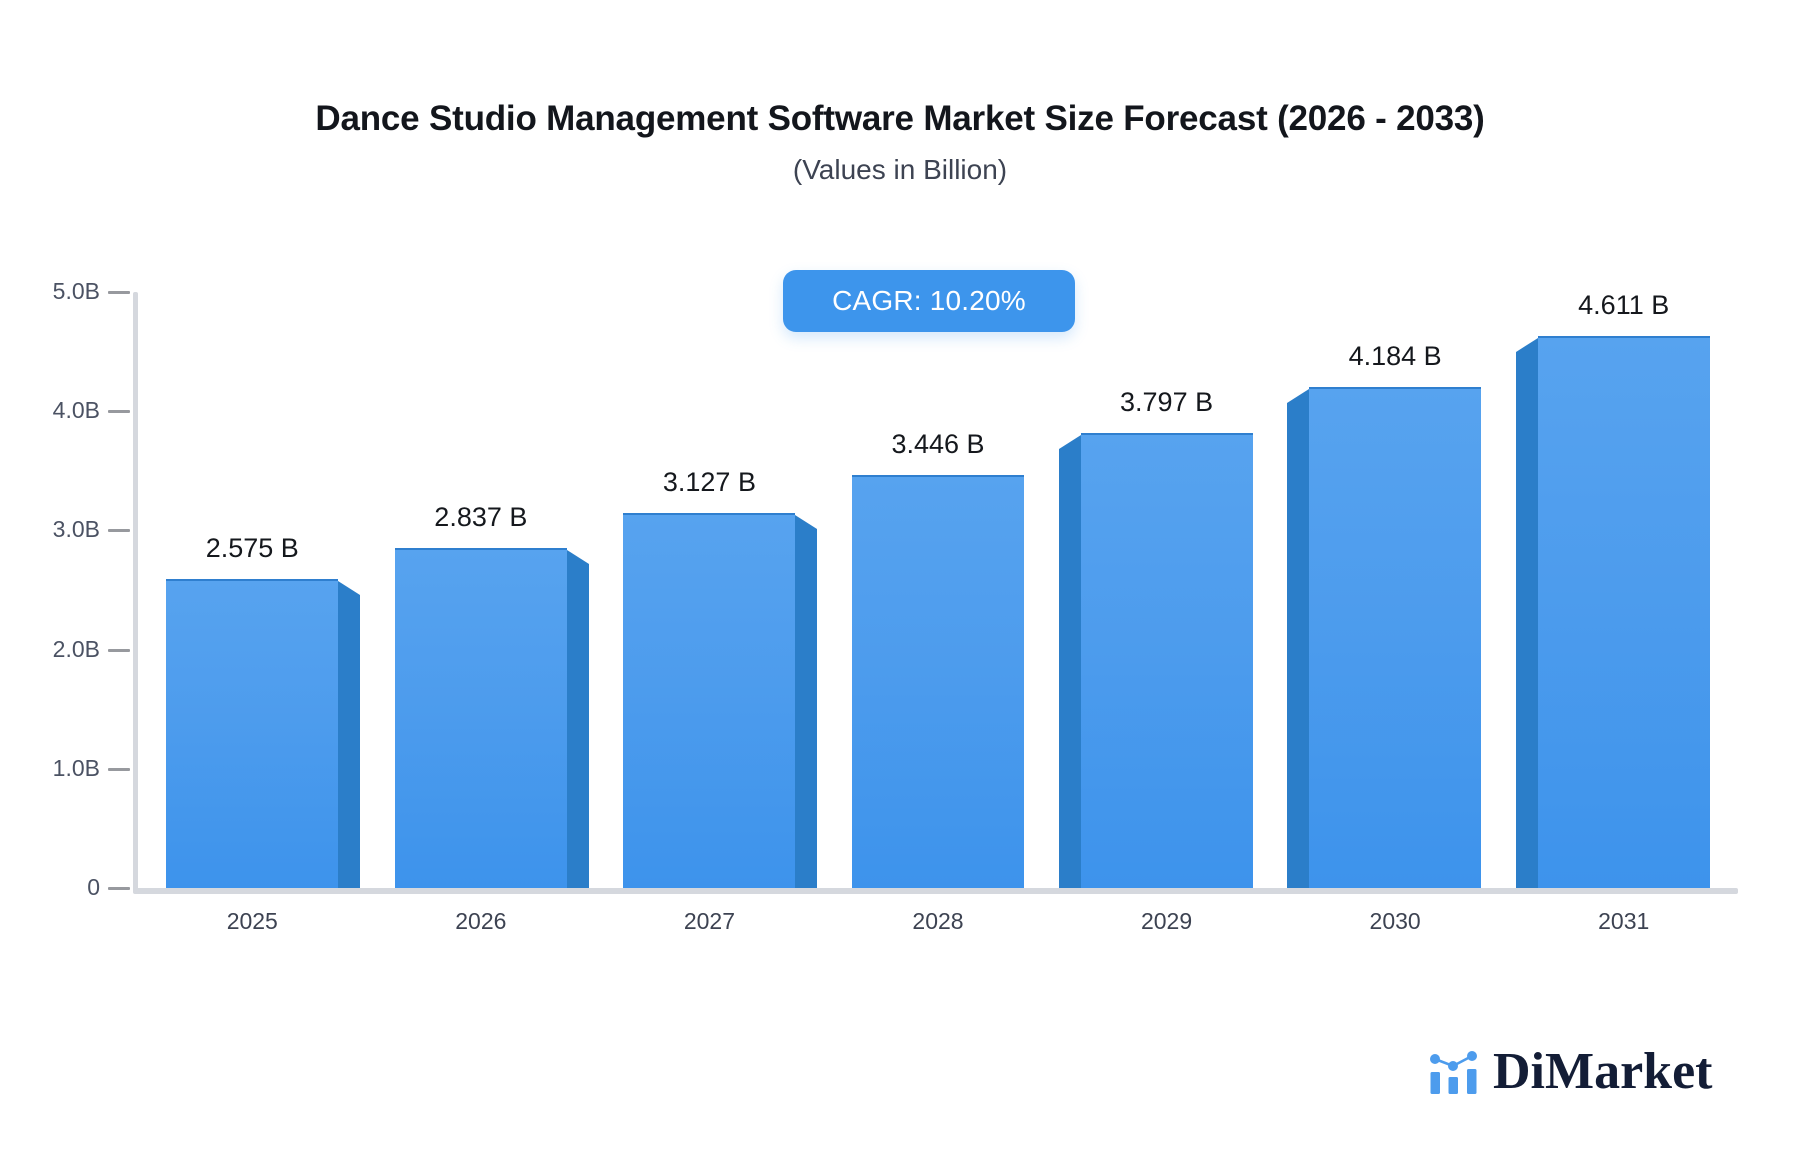  Describe the element at coordinates (1395, 921) in the screenshot. I see `x-axis-tick-label: 2030` at that location.